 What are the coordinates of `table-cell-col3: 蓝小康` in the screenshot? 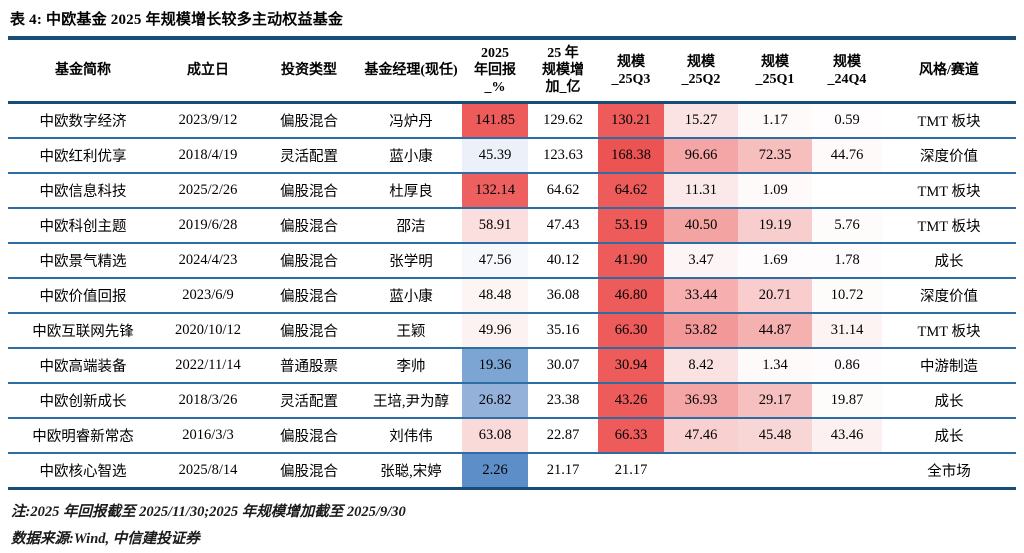 It's located at (411, 156).